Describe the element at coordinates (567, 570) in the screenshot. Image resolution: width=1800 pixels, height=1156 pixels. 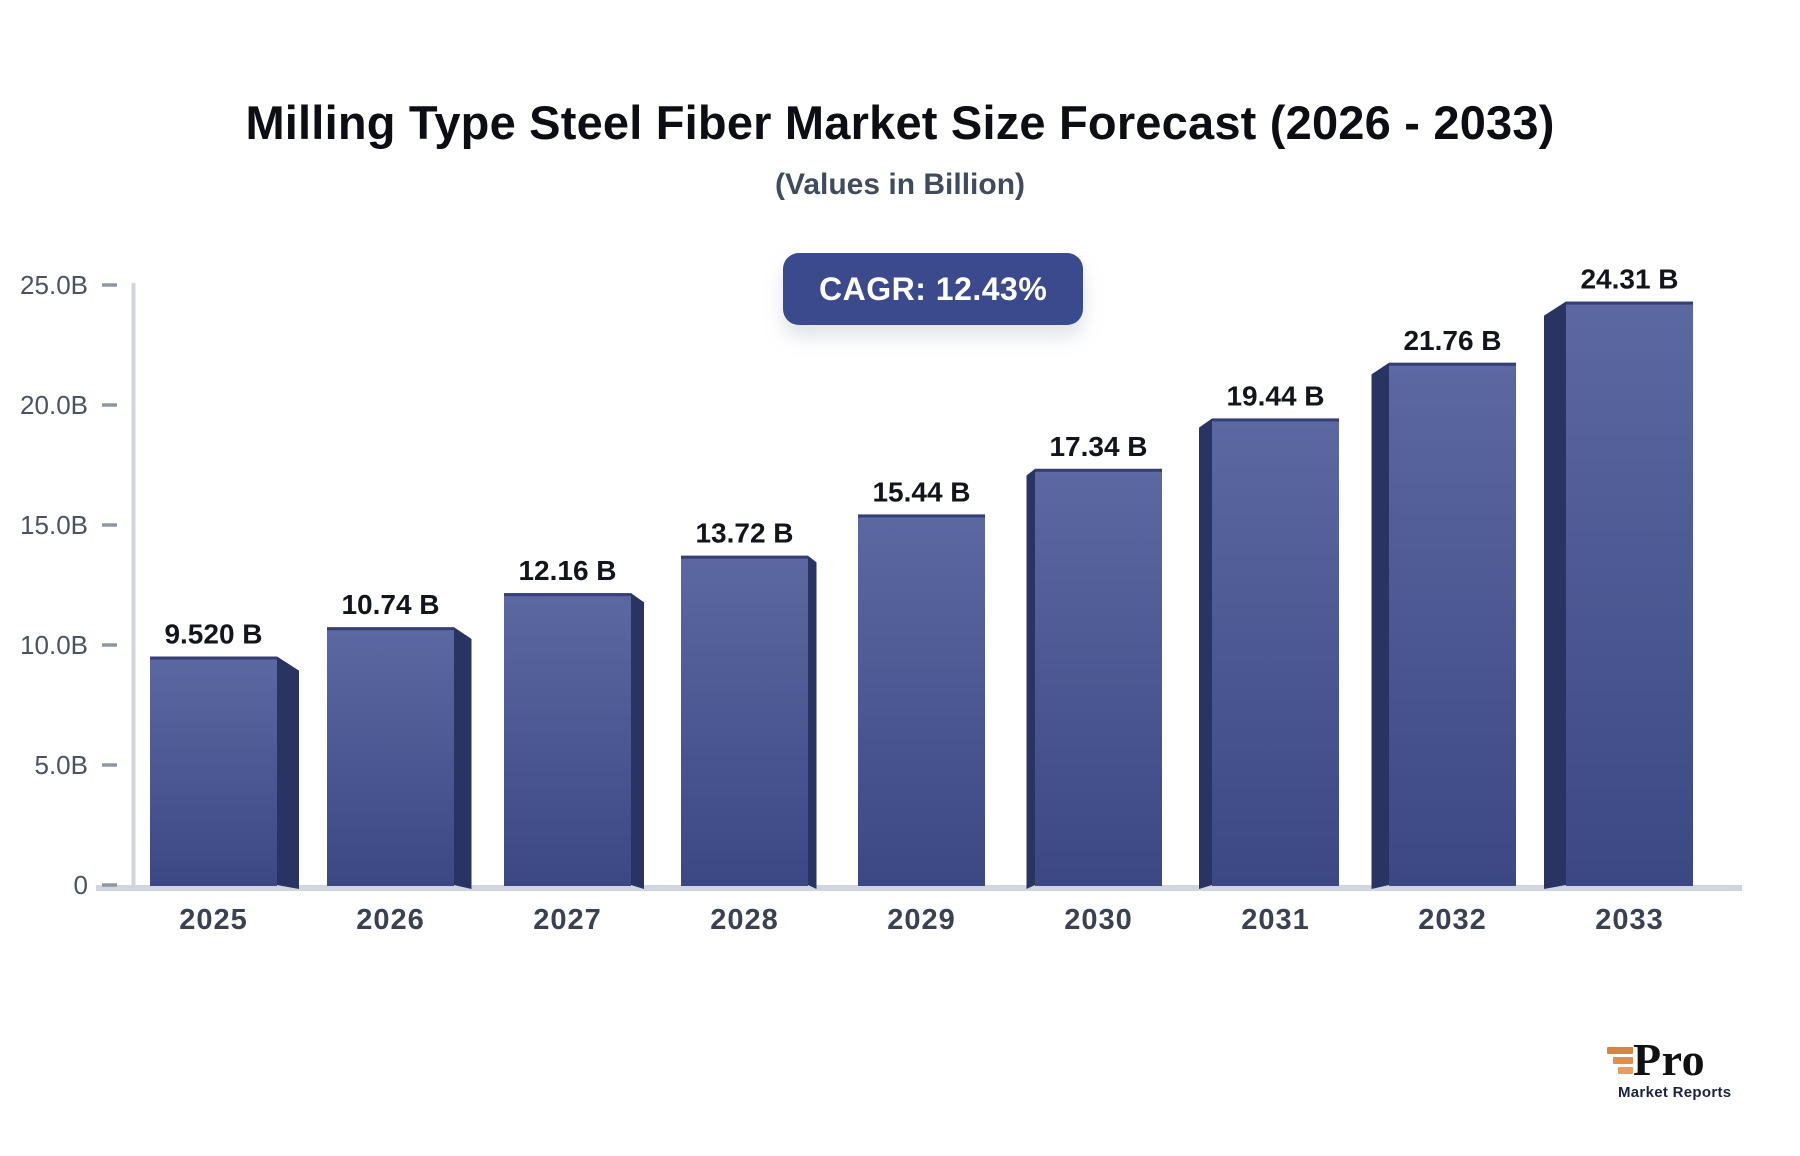
I see `bar-value-label: 12.16 B` at that location.